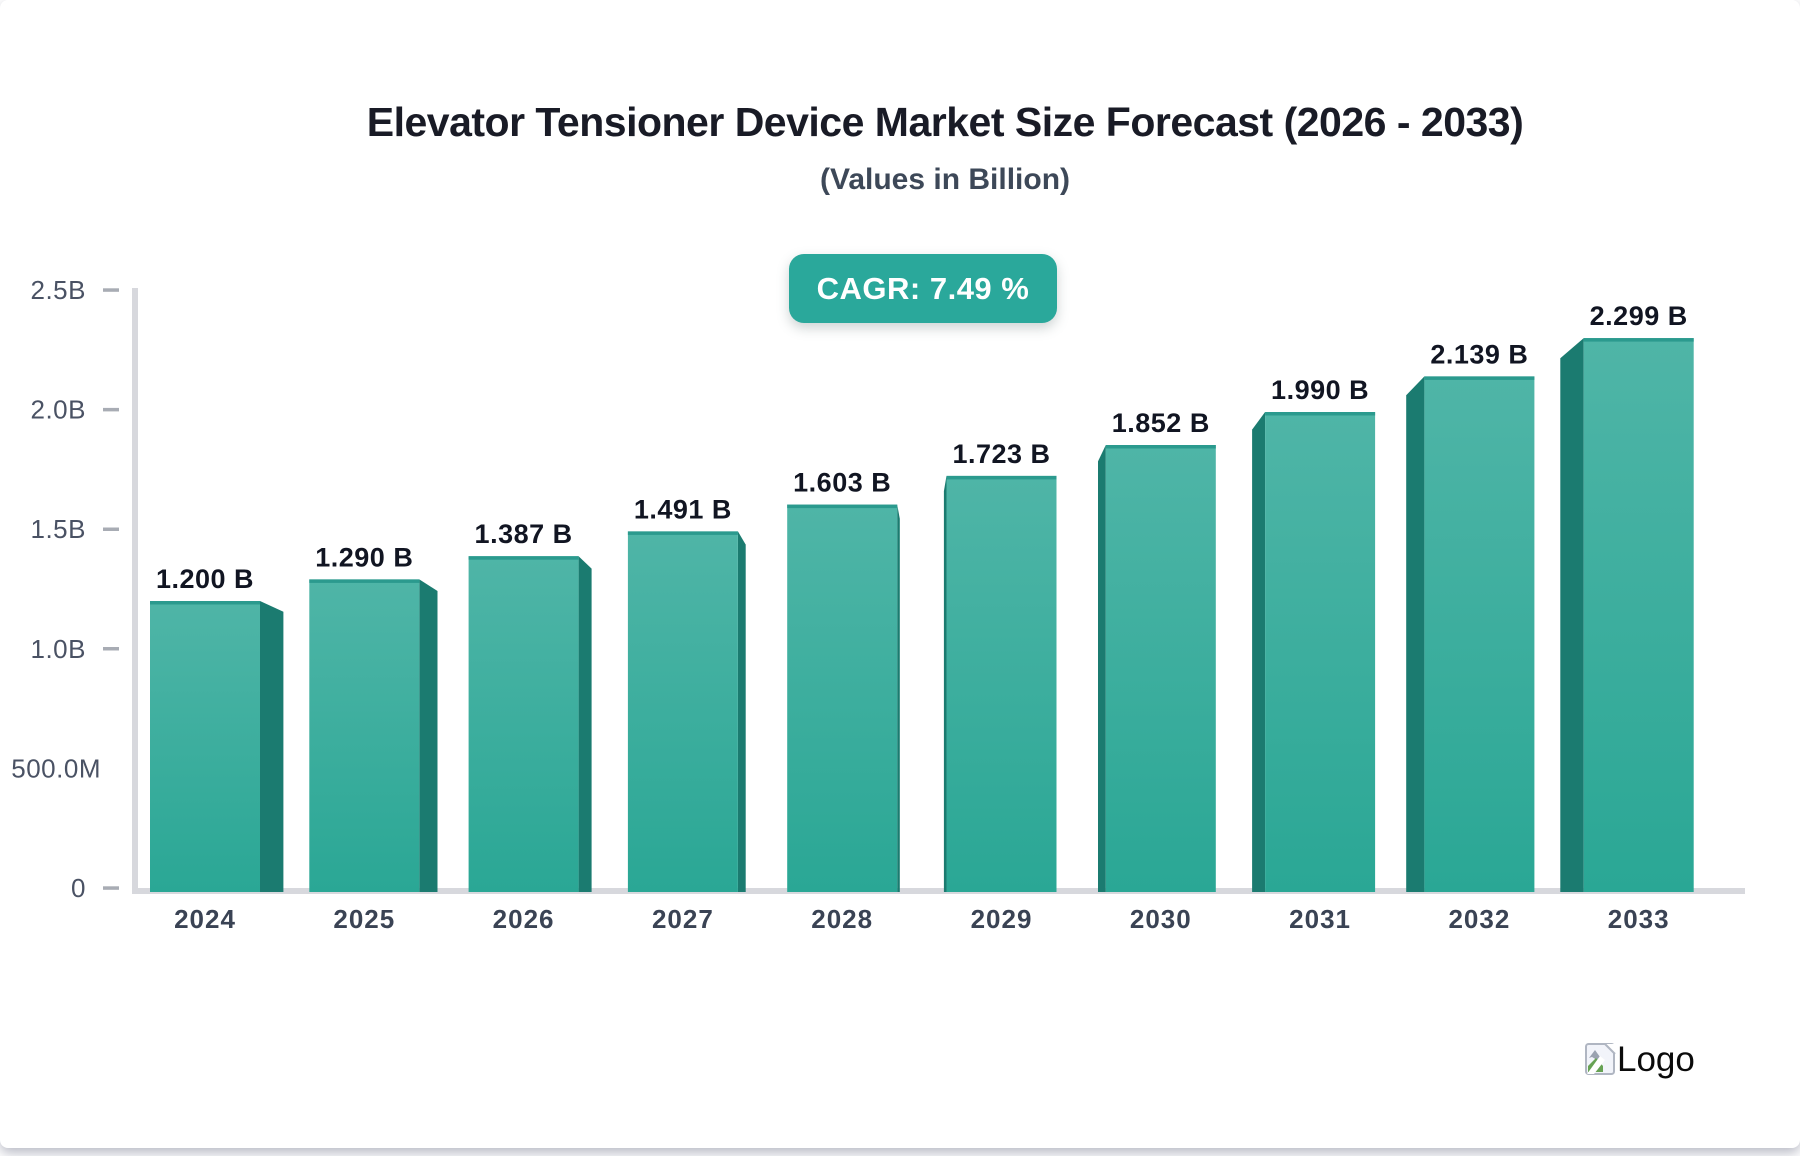  Describe the element at coordinates (217, 749) in the screenshot. I see `bar-2024: 1.200 B 2024` at that location.